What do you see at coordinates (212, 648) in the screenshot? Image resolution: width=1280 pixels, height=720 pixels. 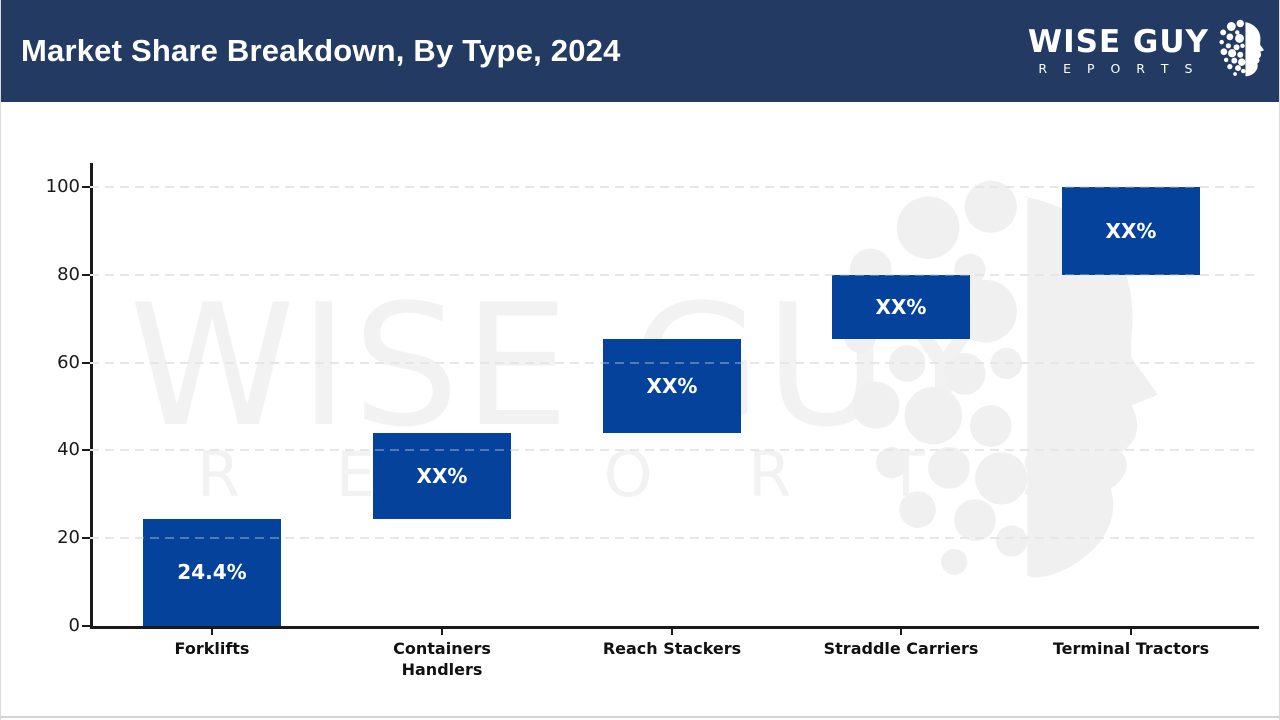 I see `category-label: Forklifts` at bounding box center [212, 648].